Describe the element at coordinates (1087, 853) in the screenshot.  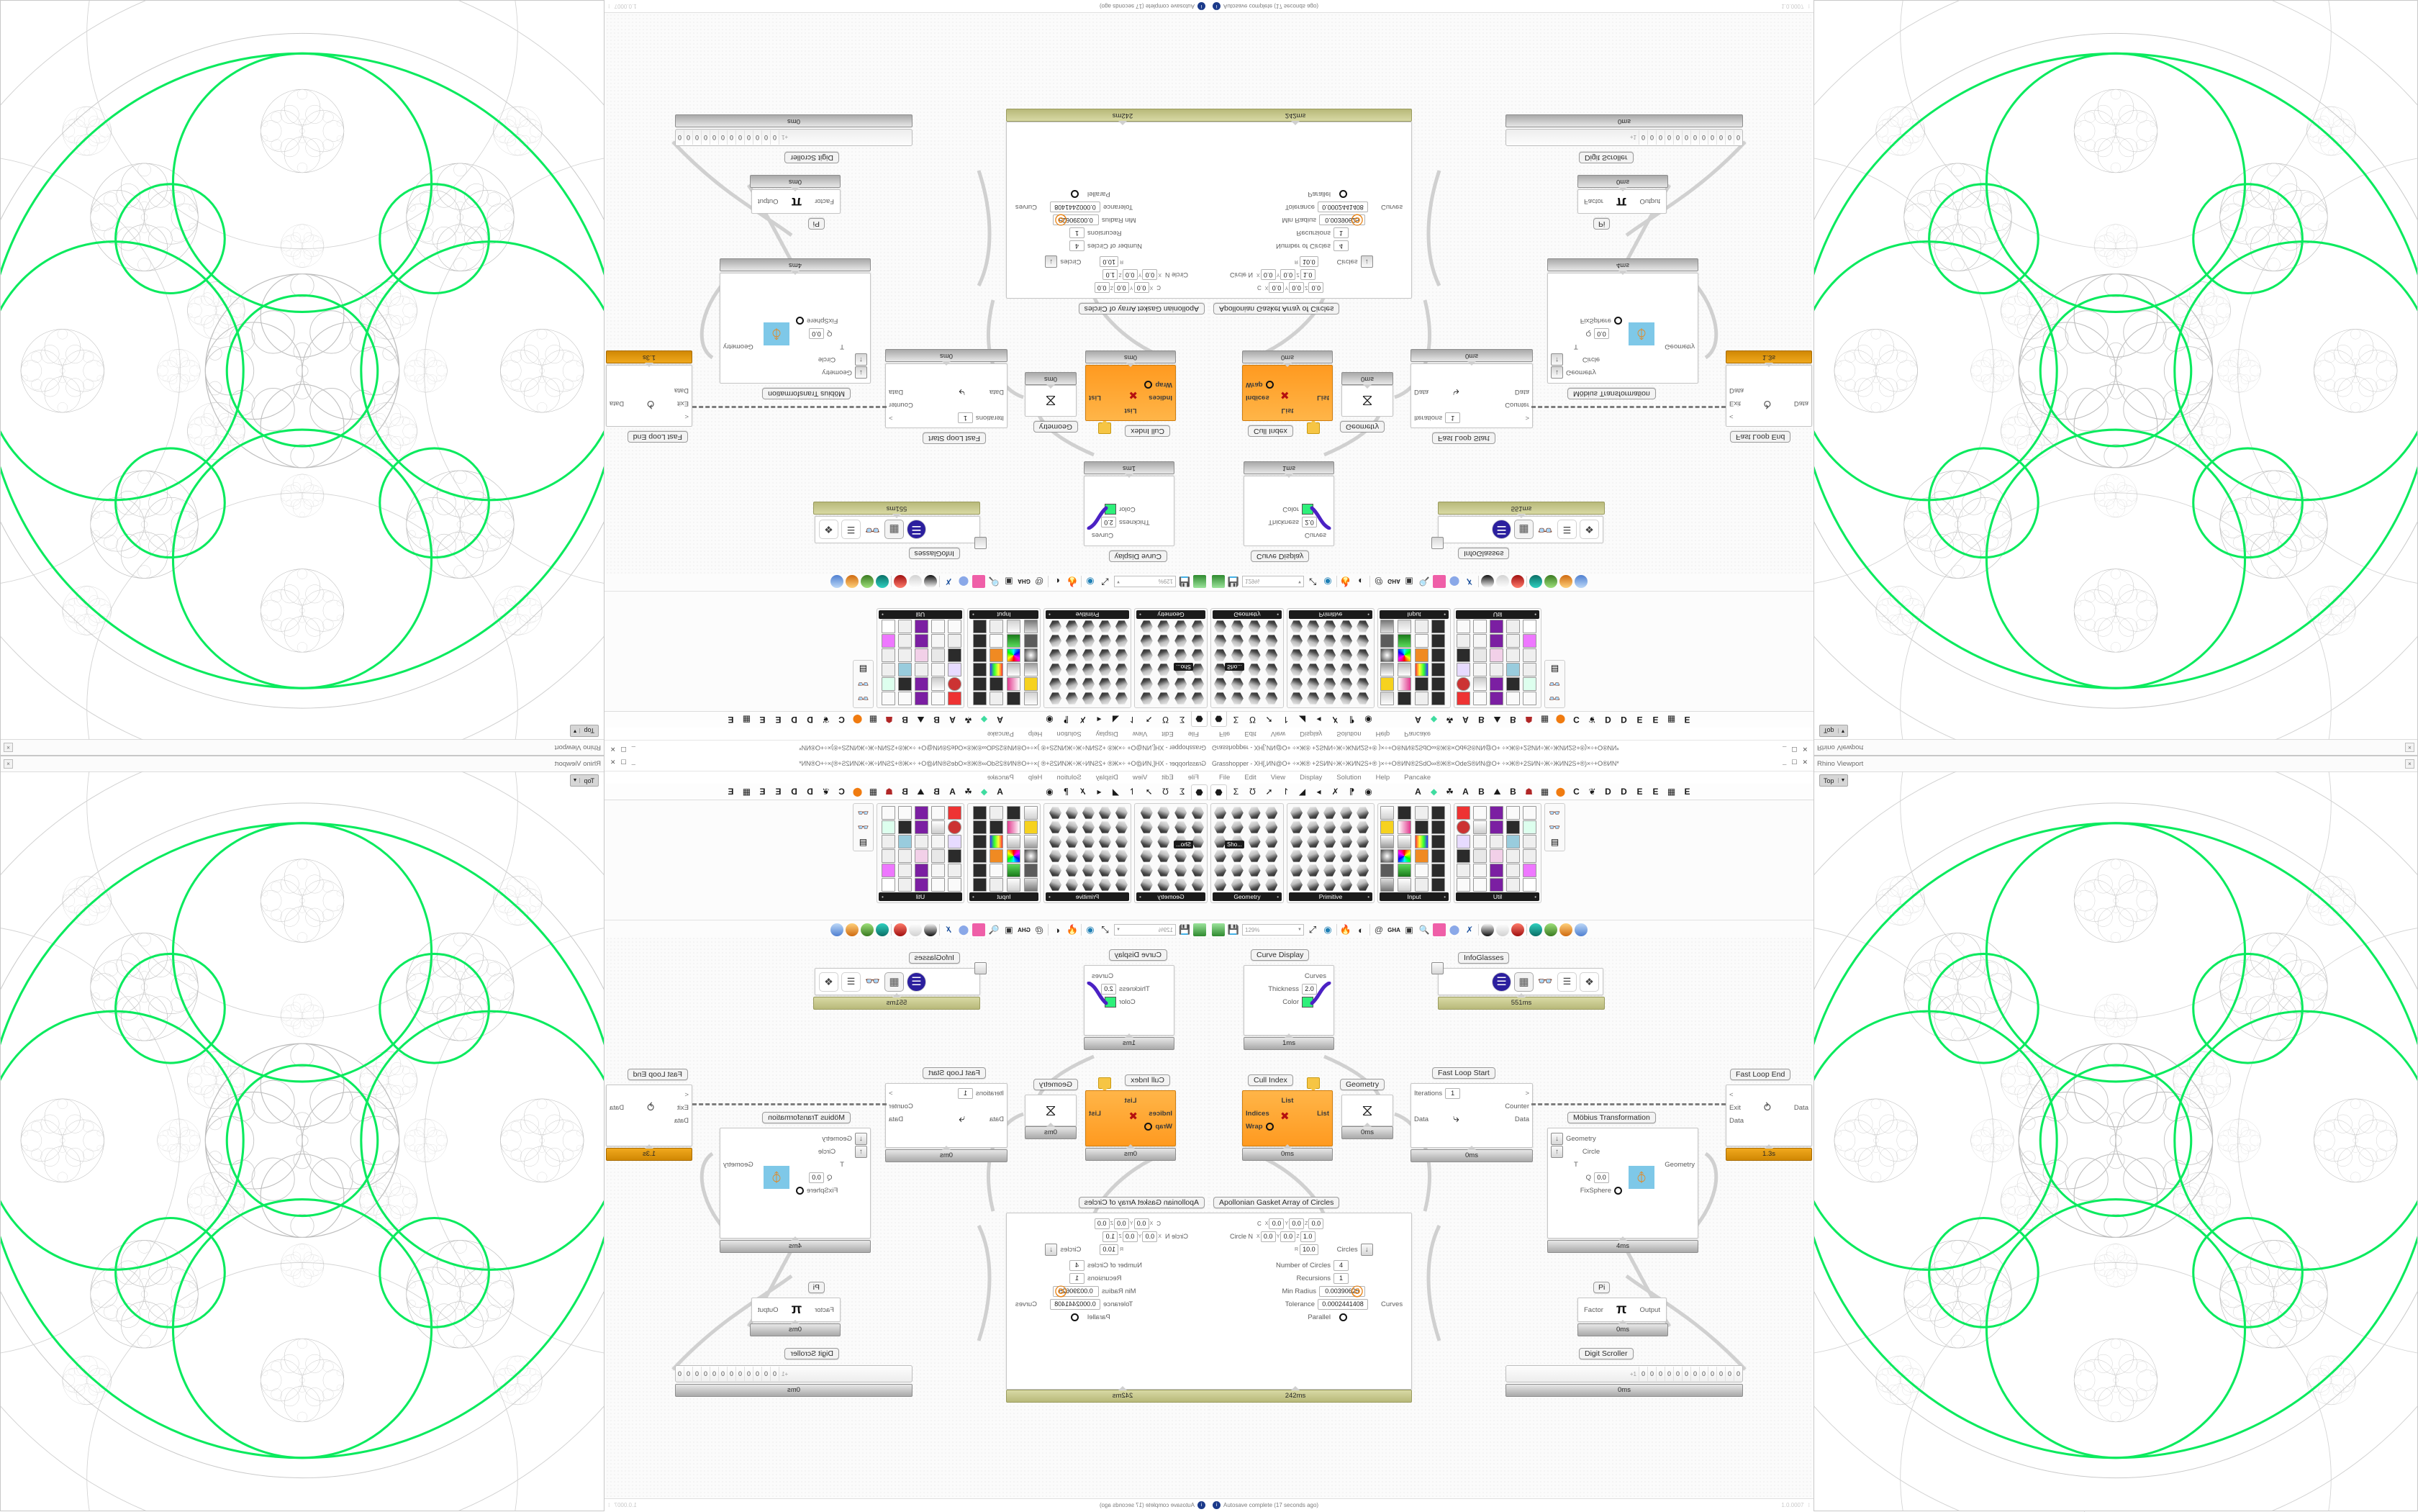
I see `ribbon-panel-primitive: Primitive •` at that location.